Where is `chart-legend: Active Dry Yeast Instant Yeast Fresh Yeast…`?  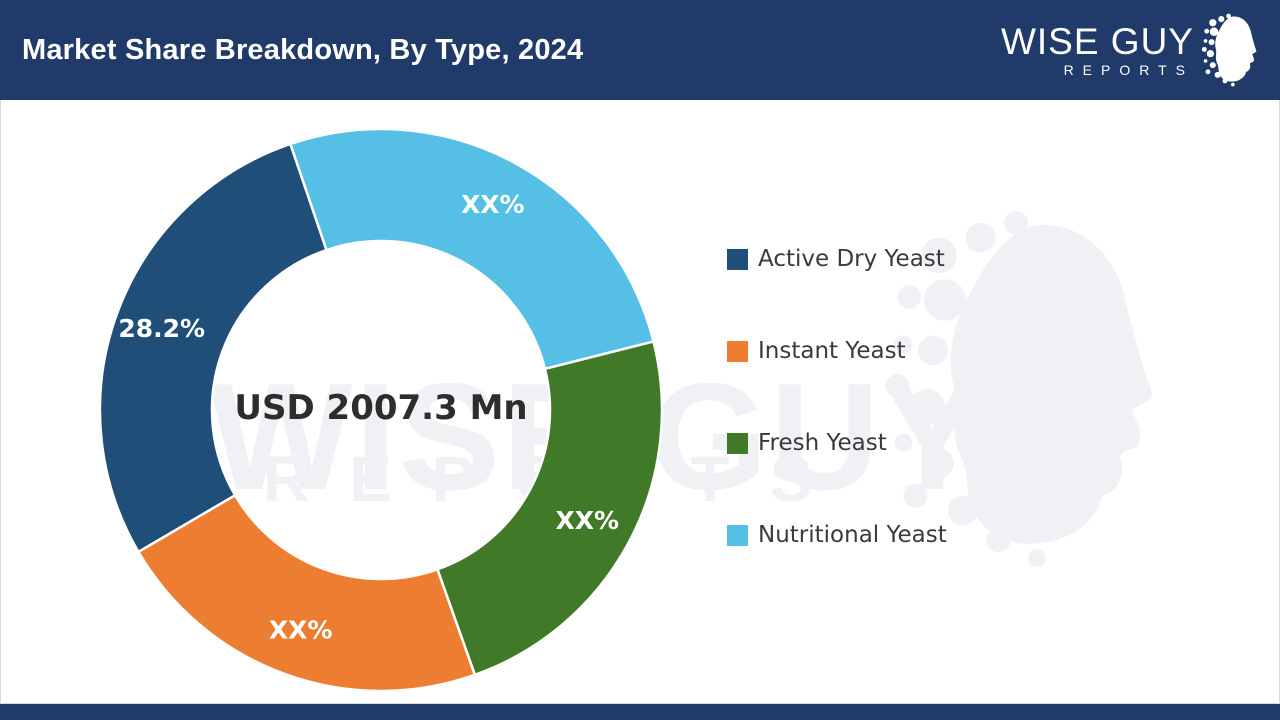 chart-legend: Active Dry Yeast Instant Yeast Fresh Yeast… is located at coordinates (837, 430).